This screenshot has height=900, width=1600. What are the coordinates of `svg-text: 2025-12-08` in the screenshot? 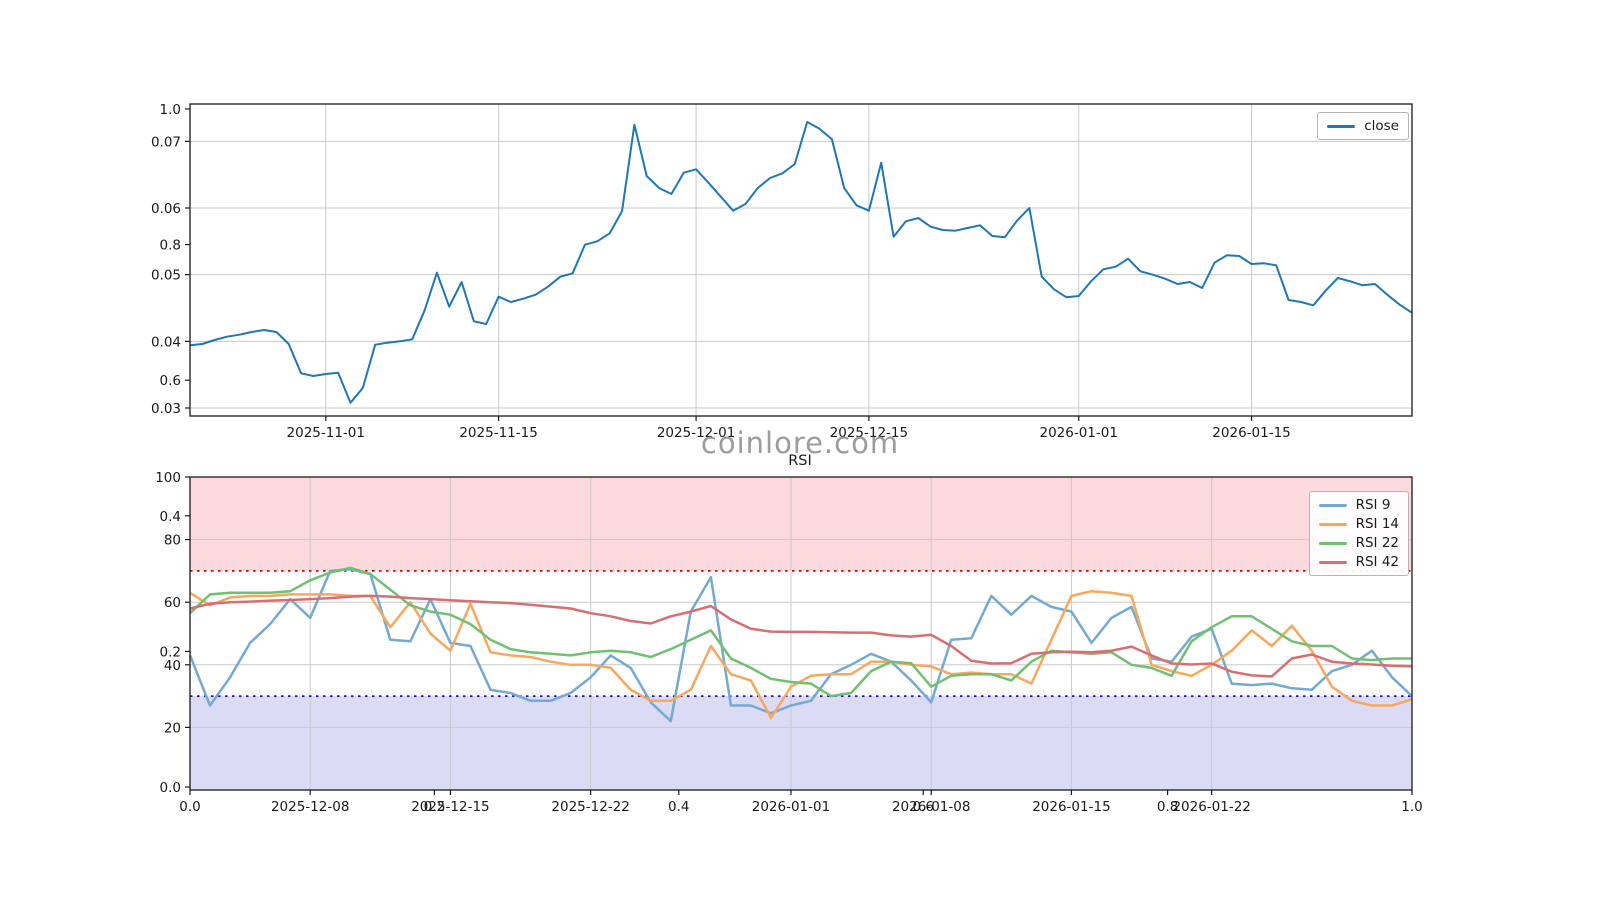 It's located at (310, 807).